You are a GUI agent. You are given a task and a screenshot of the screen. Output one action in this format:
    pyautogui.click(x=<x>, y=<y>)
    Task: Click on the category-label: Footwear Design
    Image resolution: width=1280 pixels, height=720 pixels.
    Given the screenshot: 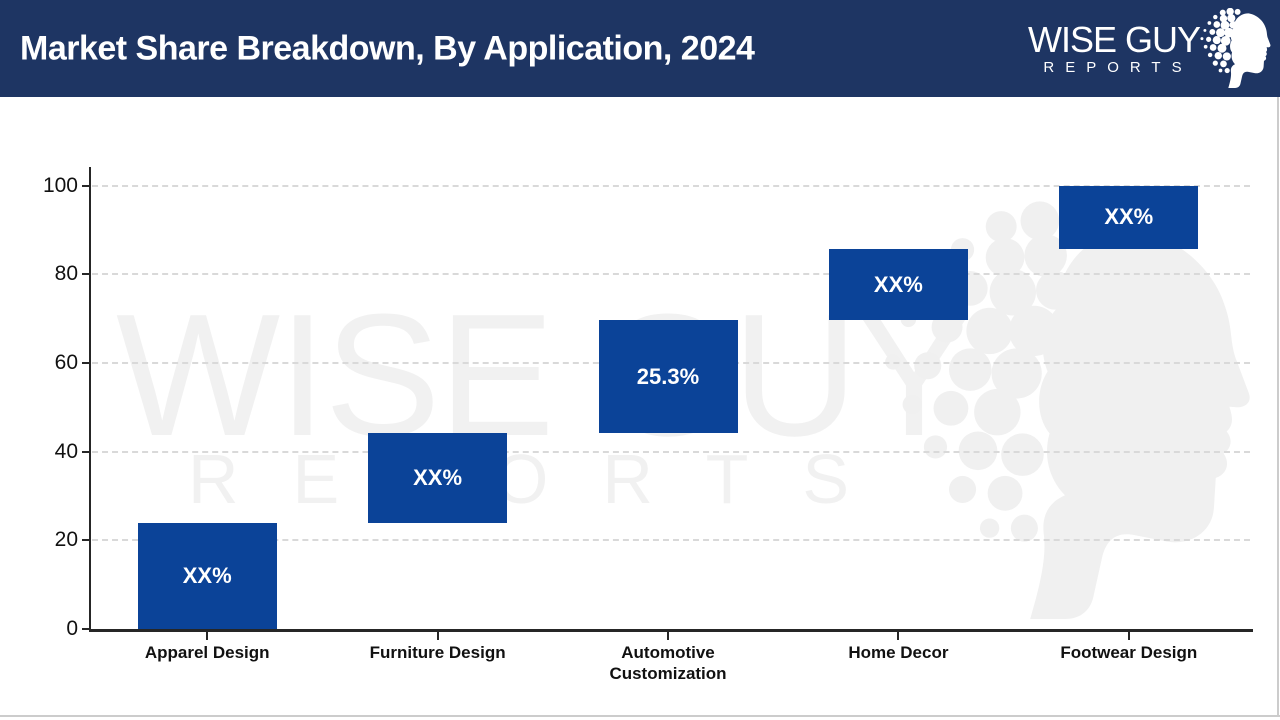 What is the action you would take?
    pyautogui.click(x=1129, y=652)
    